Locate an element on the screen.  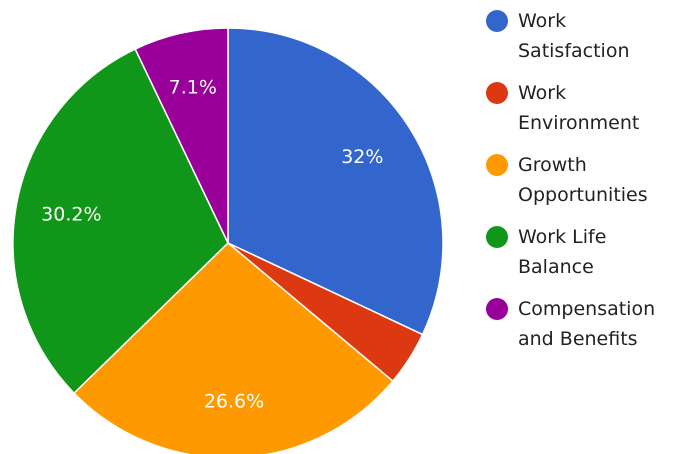
pie-slice is located at coordinates (181, 135).